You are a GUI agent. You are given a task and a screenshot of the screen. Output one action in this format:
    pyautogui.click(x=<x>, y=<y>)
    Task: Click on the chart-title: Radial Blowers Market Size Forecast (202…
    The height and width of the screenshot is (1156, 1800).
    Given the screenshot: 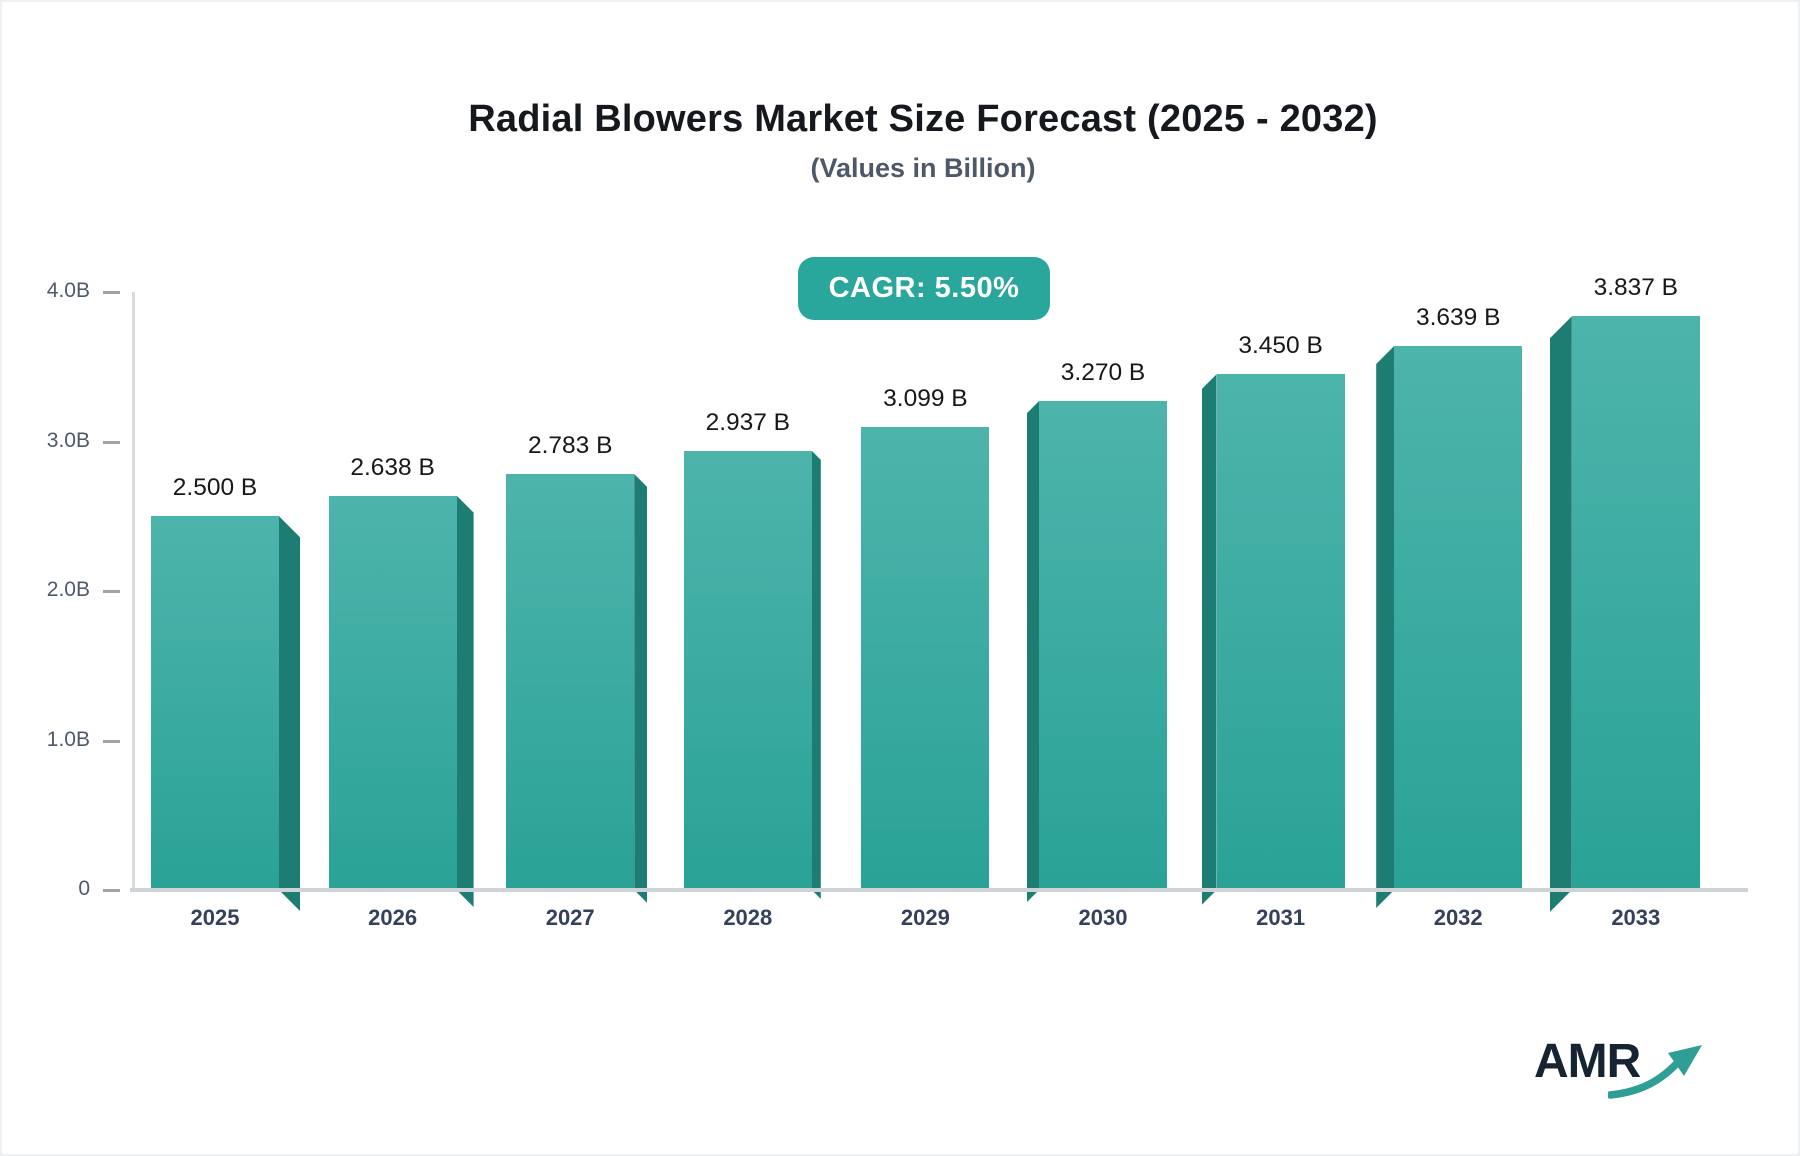 What is the action you would take?
    pyautogui.click(x=923, y=119)
    